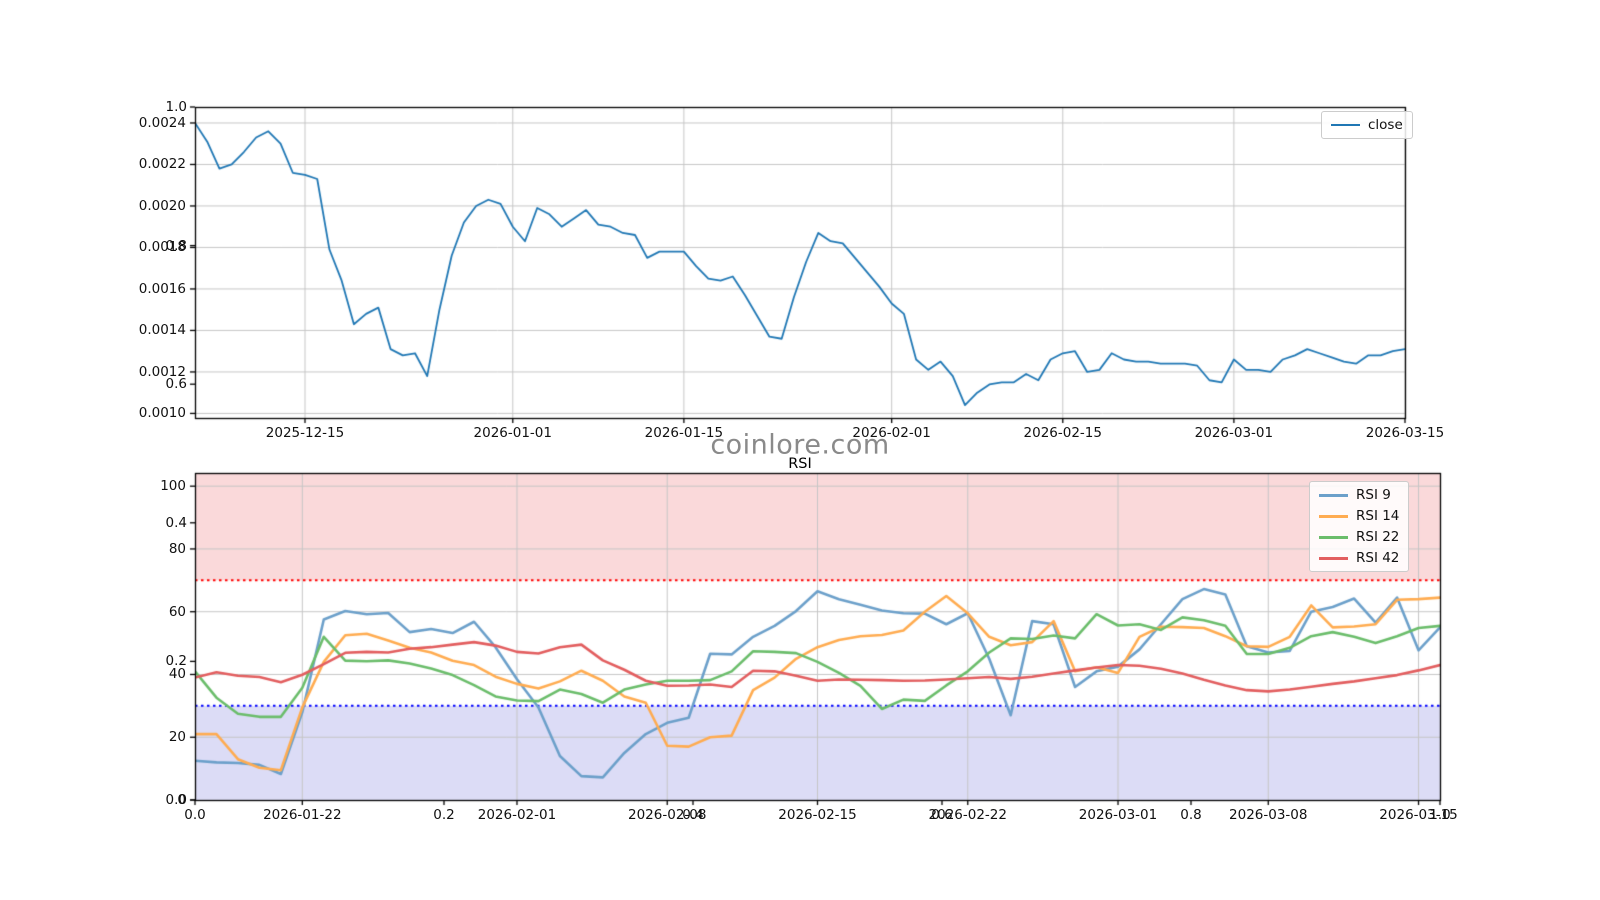 The image size is (1600, 900). I want to click on overlay-x-tick-label: 0.6, so click(942, 815).